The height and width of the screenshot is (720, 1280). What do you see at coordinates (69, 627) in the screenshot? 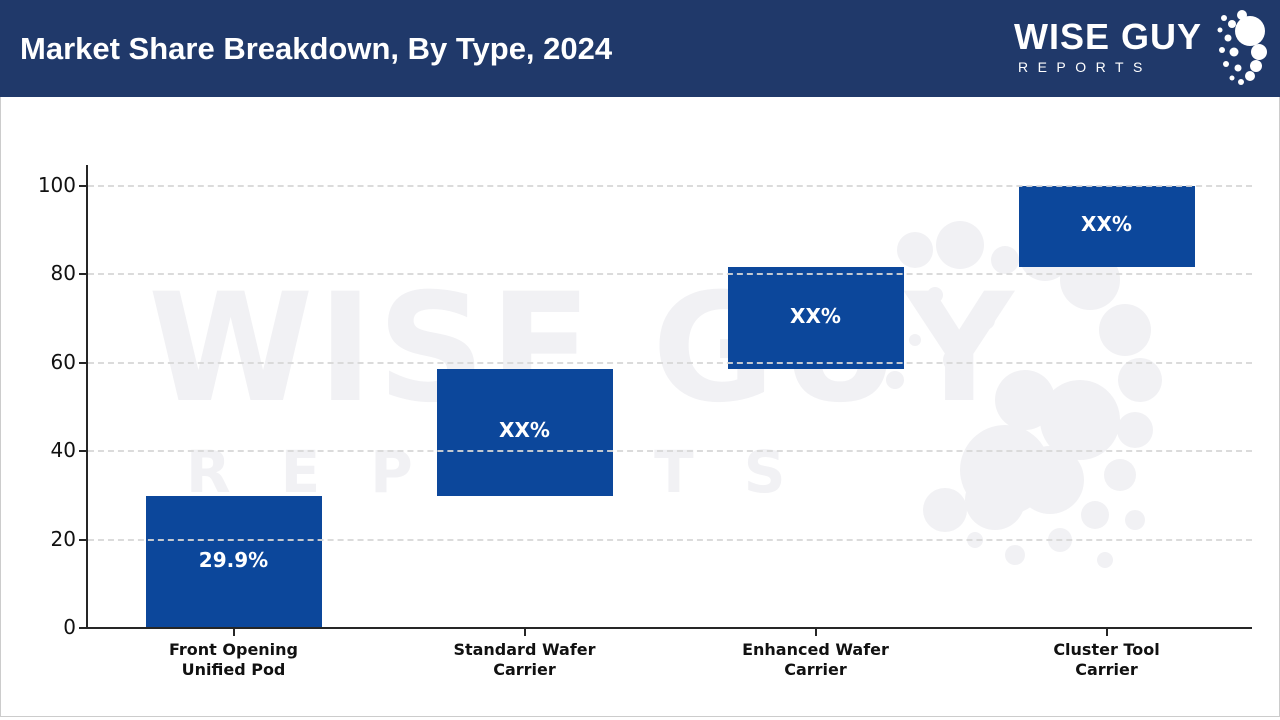
I see `y-axis-tick-label: 0` at bounding box center [69, 627].